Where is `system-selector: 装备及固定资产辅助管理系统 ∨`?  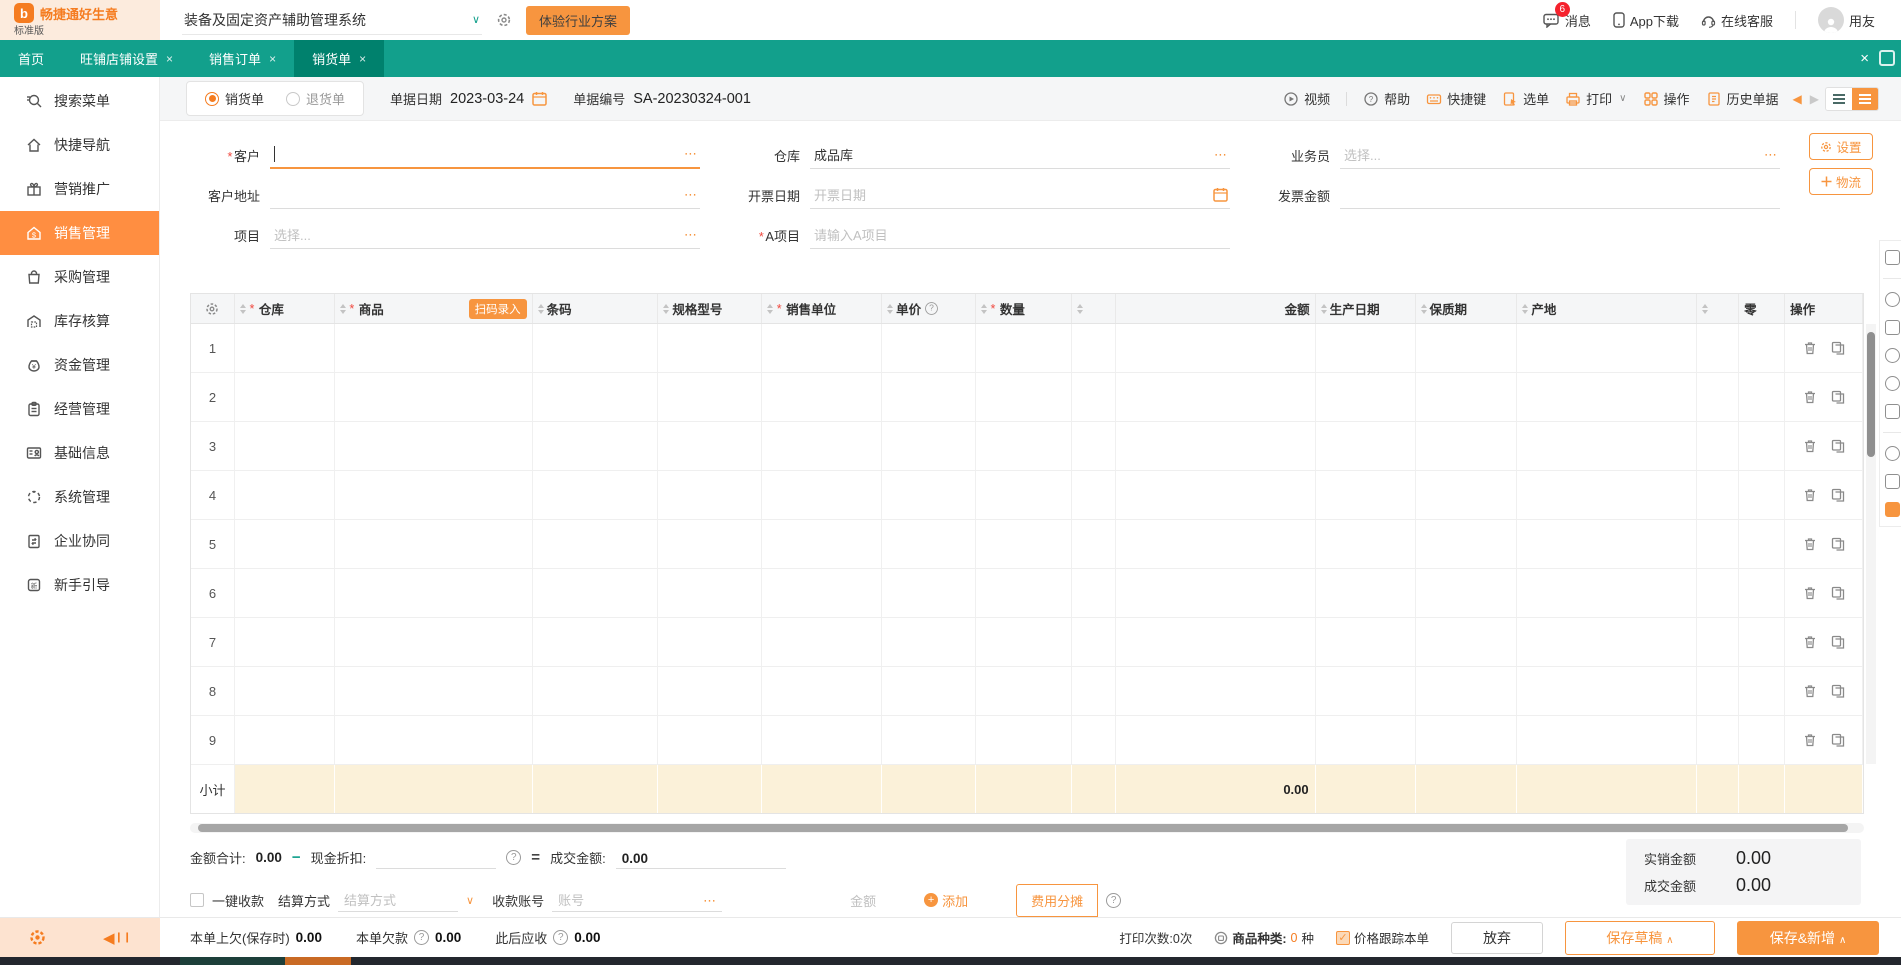 system-selector: 装备及固定资产辅助管理系统 ∨ is located at coordinates (332, 20).